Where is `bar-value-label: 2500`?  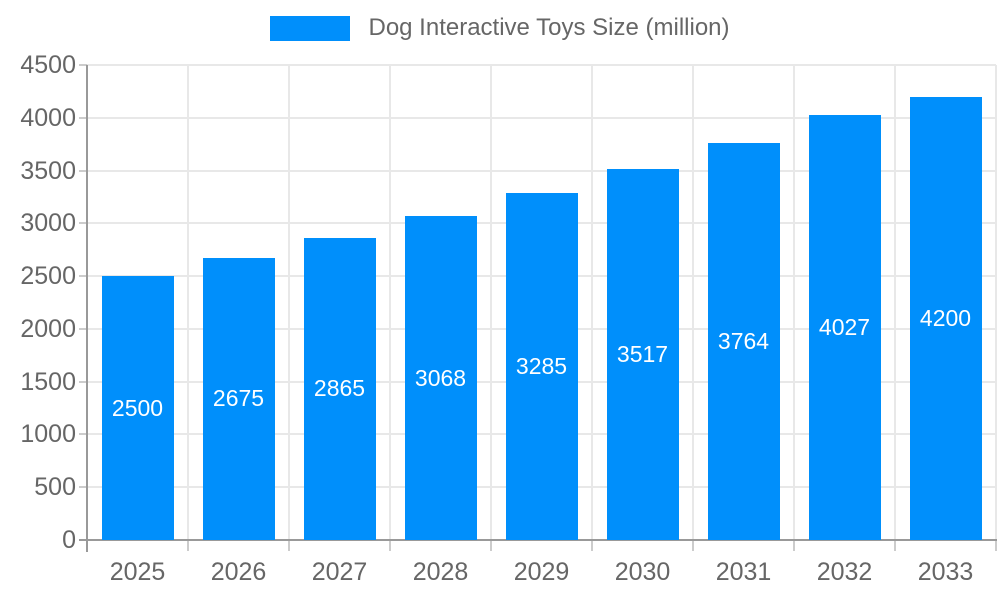 bar-value-label: 2500 is located at coordinates (137, 407).